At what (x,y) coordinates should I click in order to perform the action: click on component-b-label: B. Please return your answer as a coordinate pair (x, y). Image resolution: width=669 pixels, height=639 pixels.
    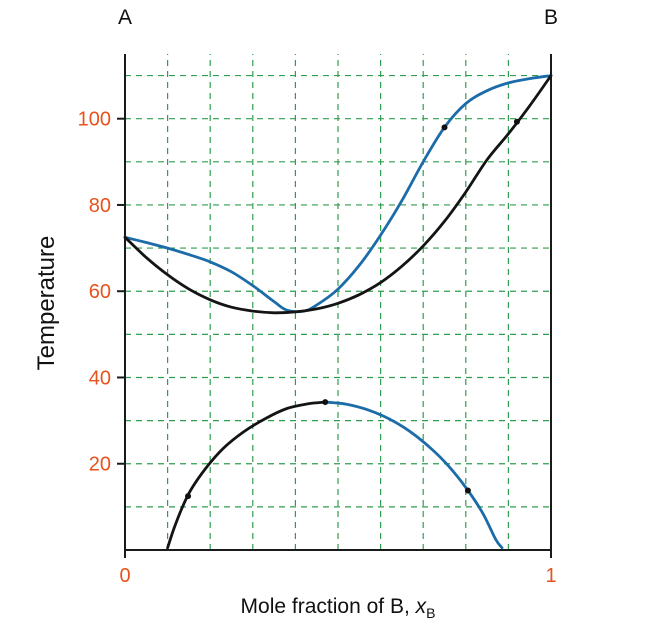
    Looking at the image, I should click on (551, 17).